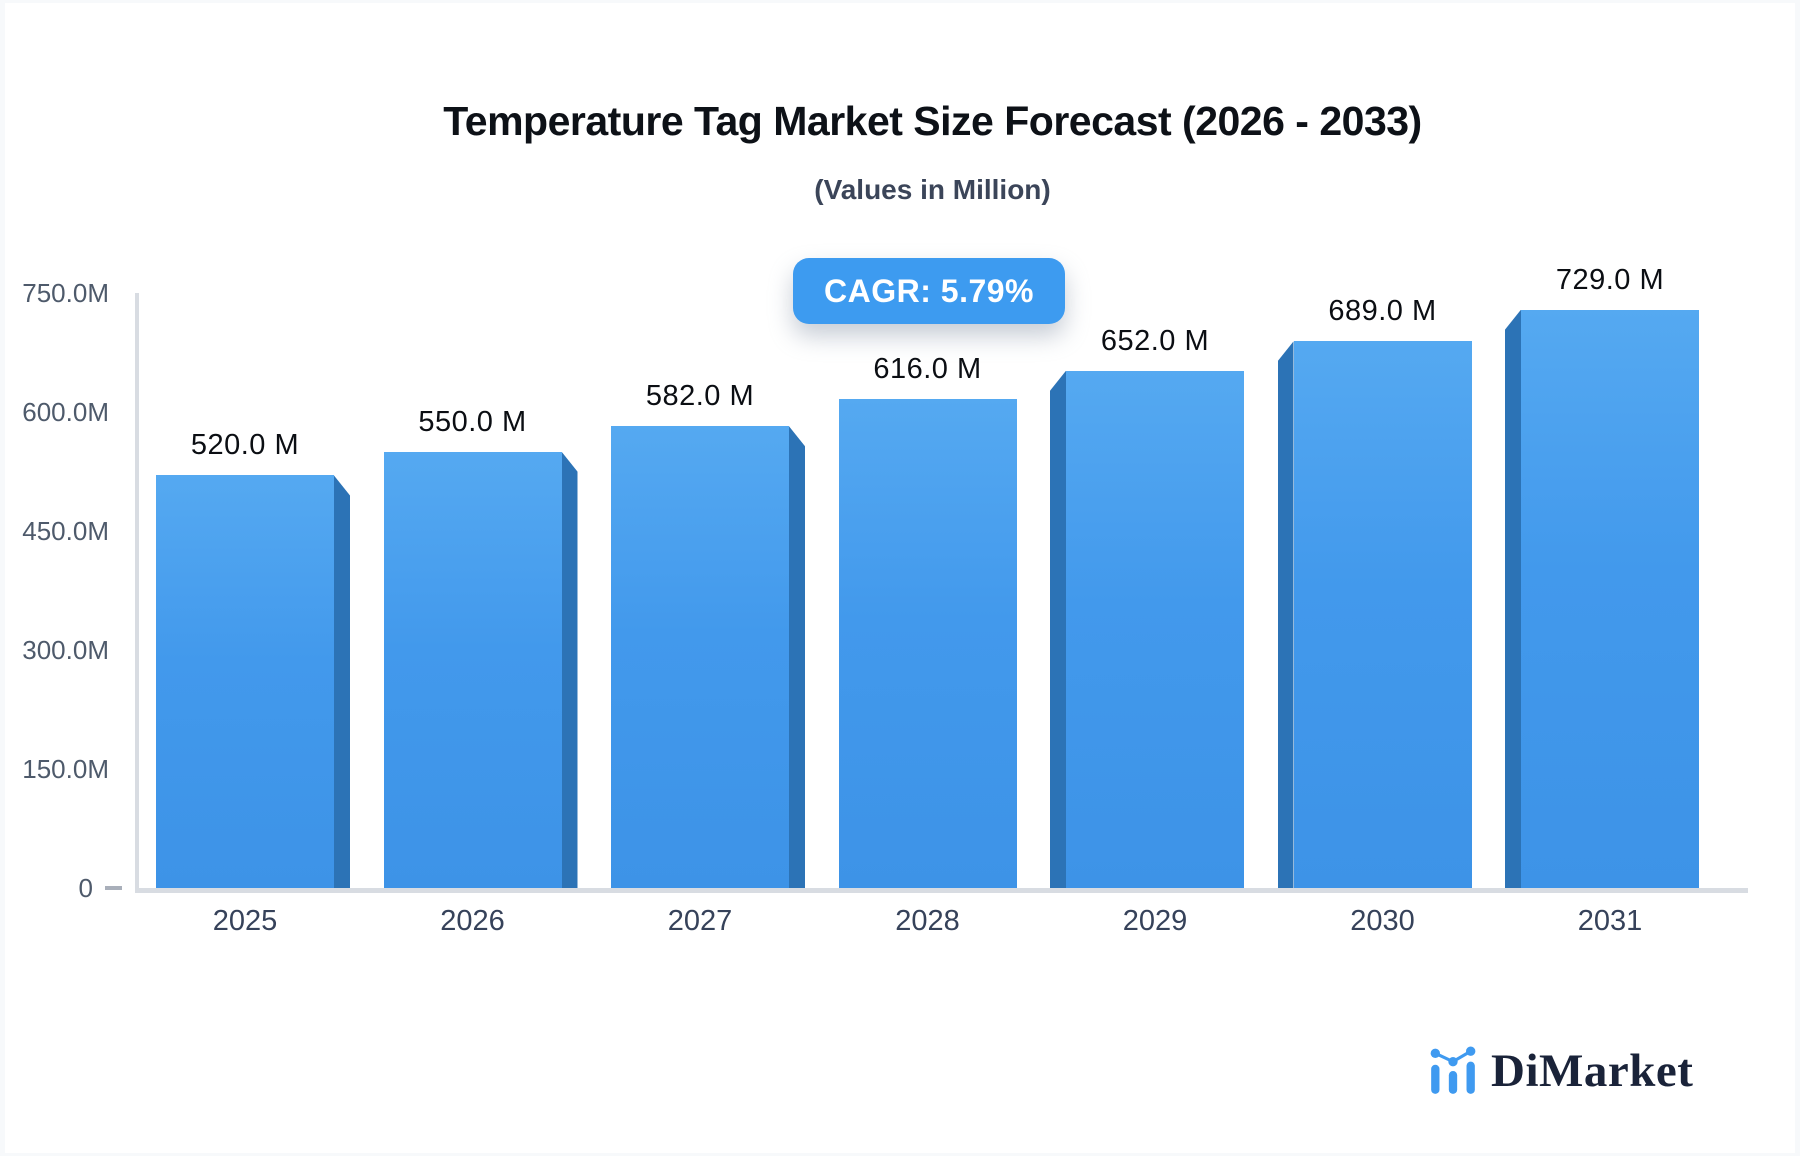  Describe the element at coordinates (65, 531) in the screenshot. I see `y-axis-tick-label: 450.0M` at that location.